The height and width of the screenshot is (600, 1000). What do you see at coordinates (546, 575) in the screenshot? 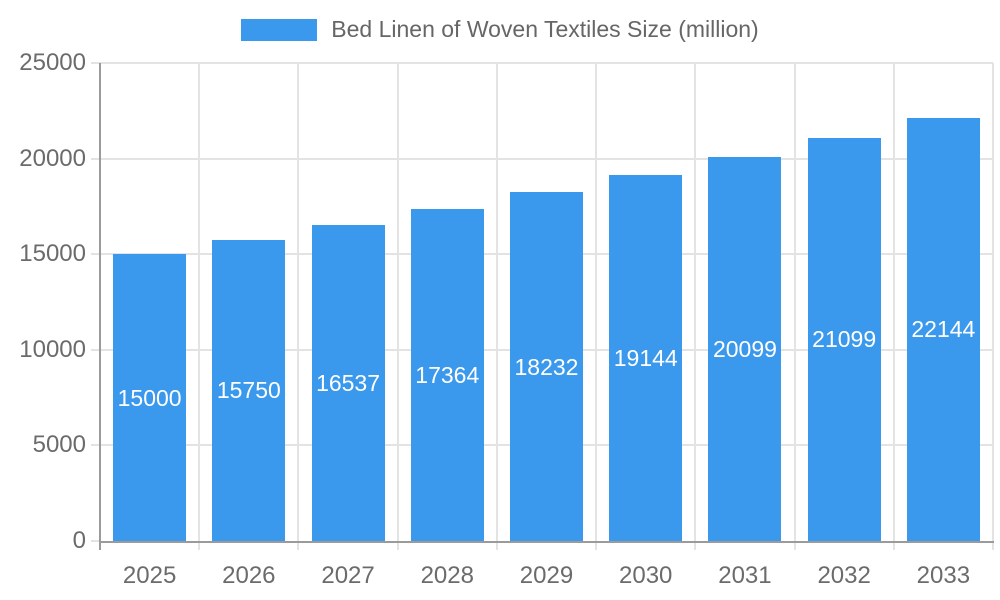
I see `x-tick-label: 2029` at bounding box center [546, 575].